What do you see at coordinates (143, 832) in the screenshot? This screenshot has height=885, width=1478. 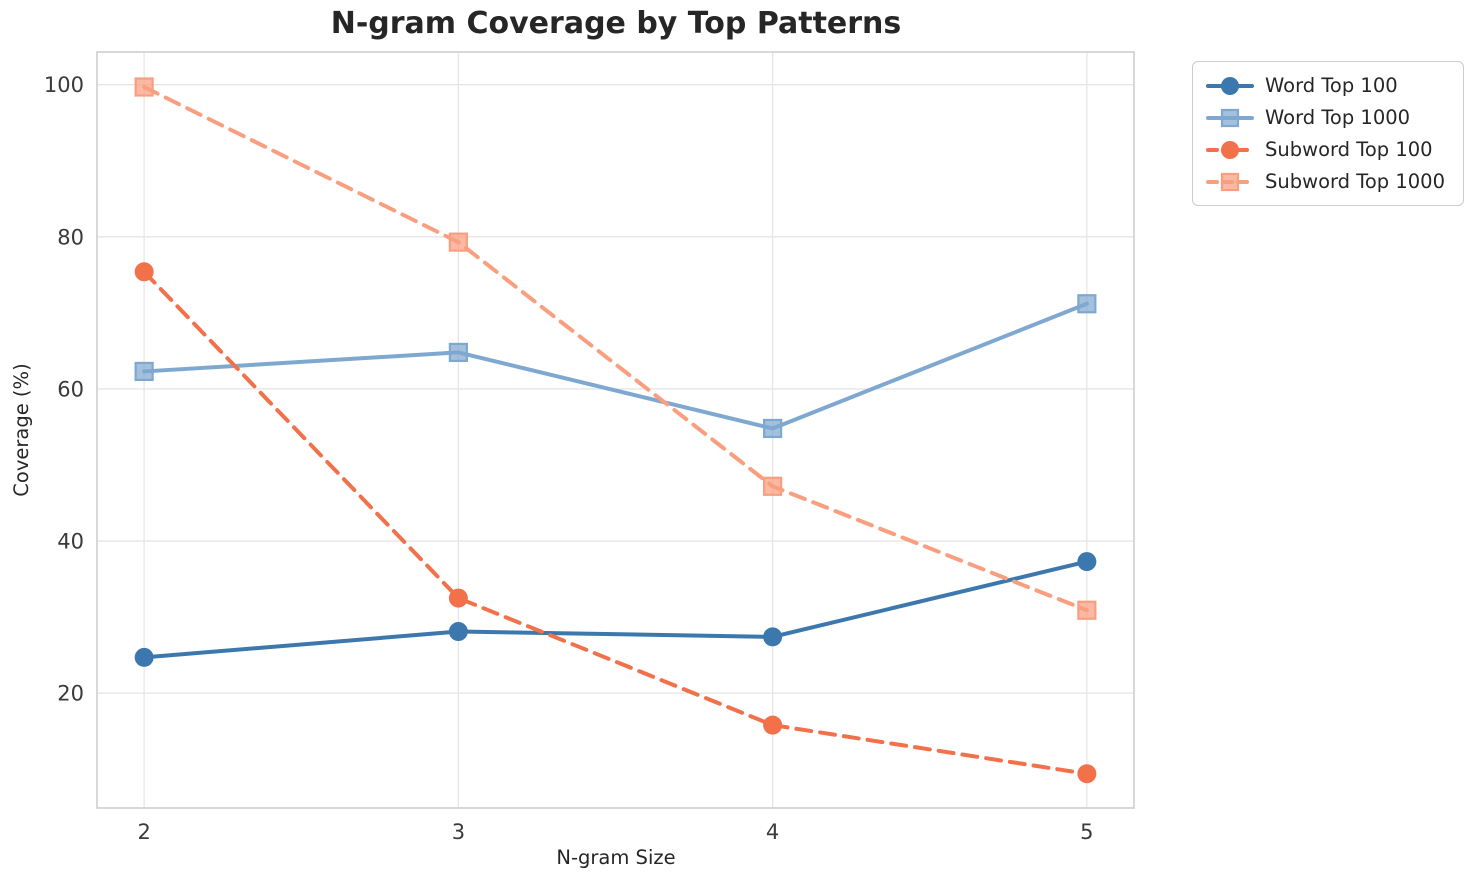 I see `x-tick-label: 2` at bounding box center [143, 832].